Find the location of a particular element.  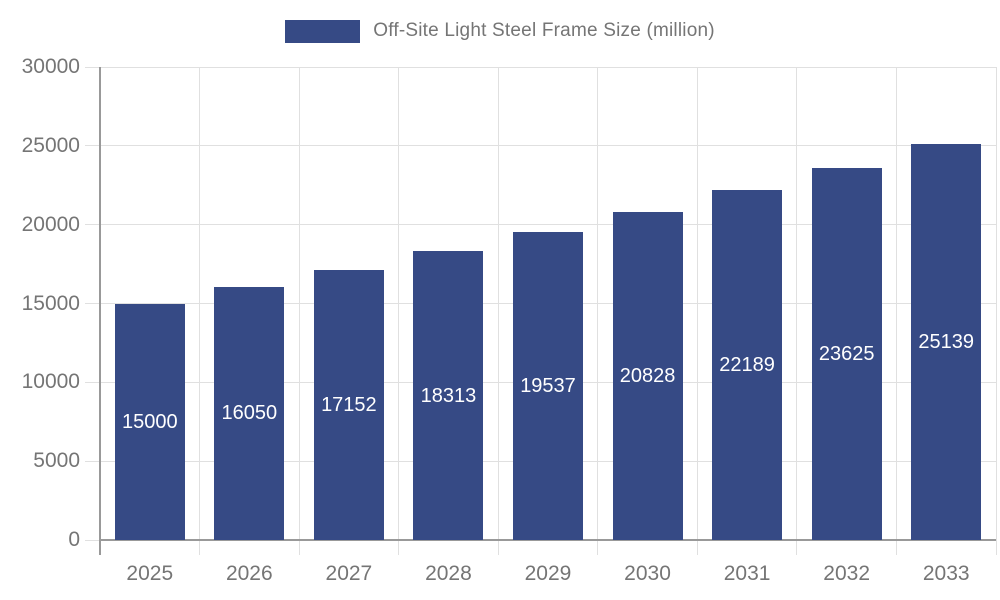

bar-value-label: 18313 is located at coordinates (448, 395).